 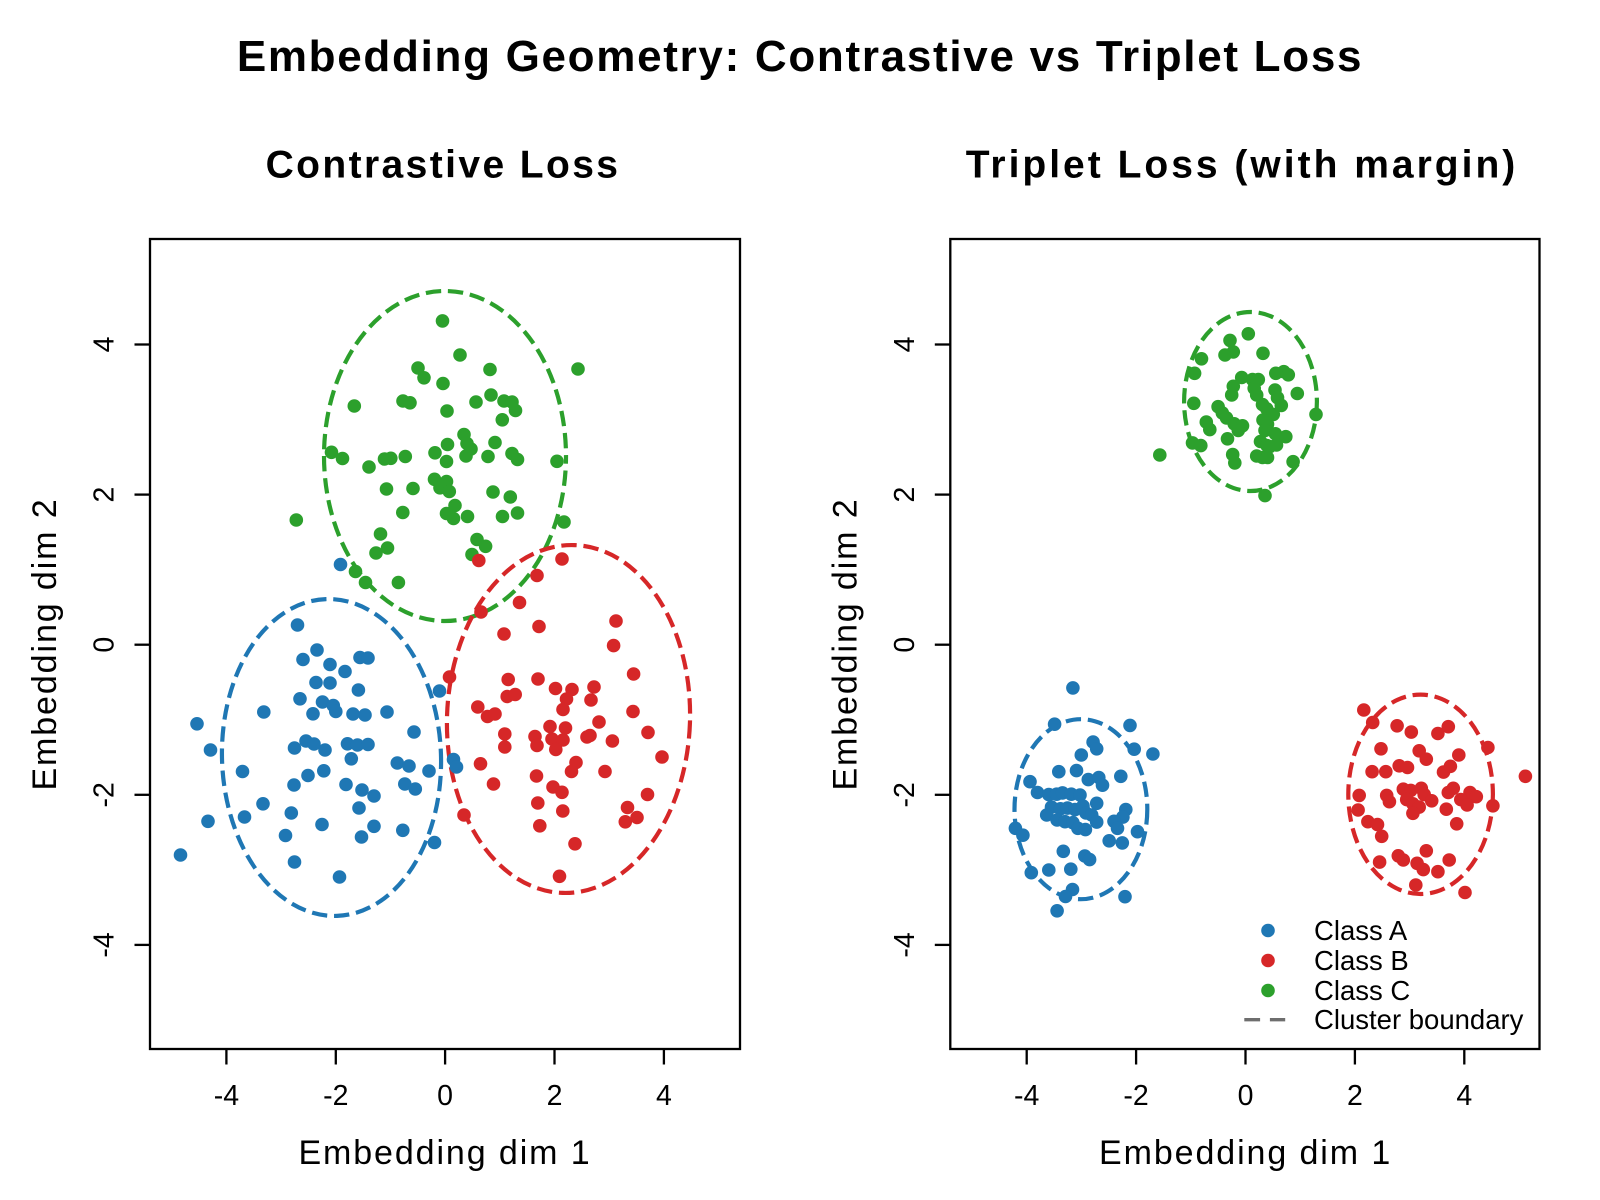 I want to click on svg-text: Contrastive Loss, so click(x=443, y=165).